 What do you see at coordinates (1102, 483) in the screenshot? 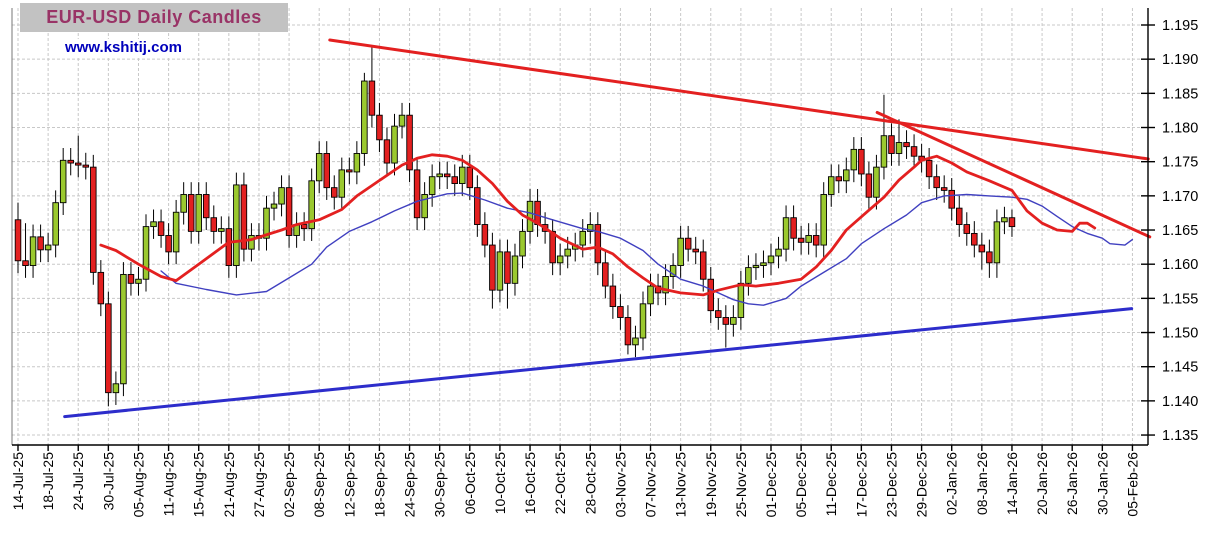
I see `x-tick-label: 30-Jan-26` at bounding box center [1102, 483].